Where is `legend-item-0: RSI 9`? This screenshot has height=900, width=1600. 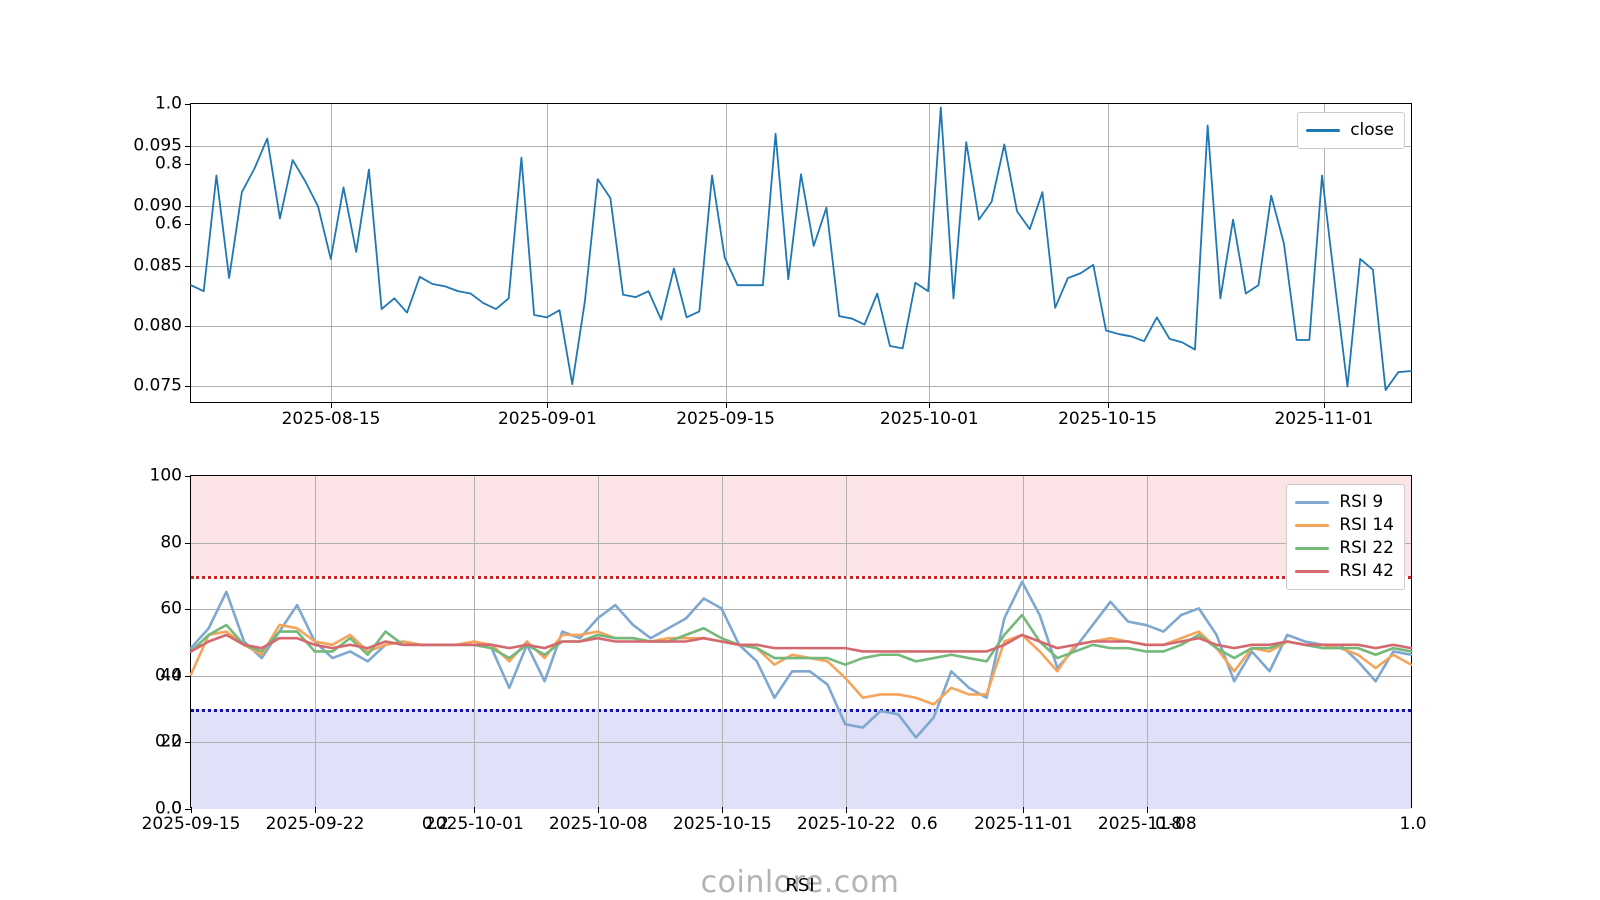
legend-item-0: RSI 9 is located at coordinates (1344, 502).